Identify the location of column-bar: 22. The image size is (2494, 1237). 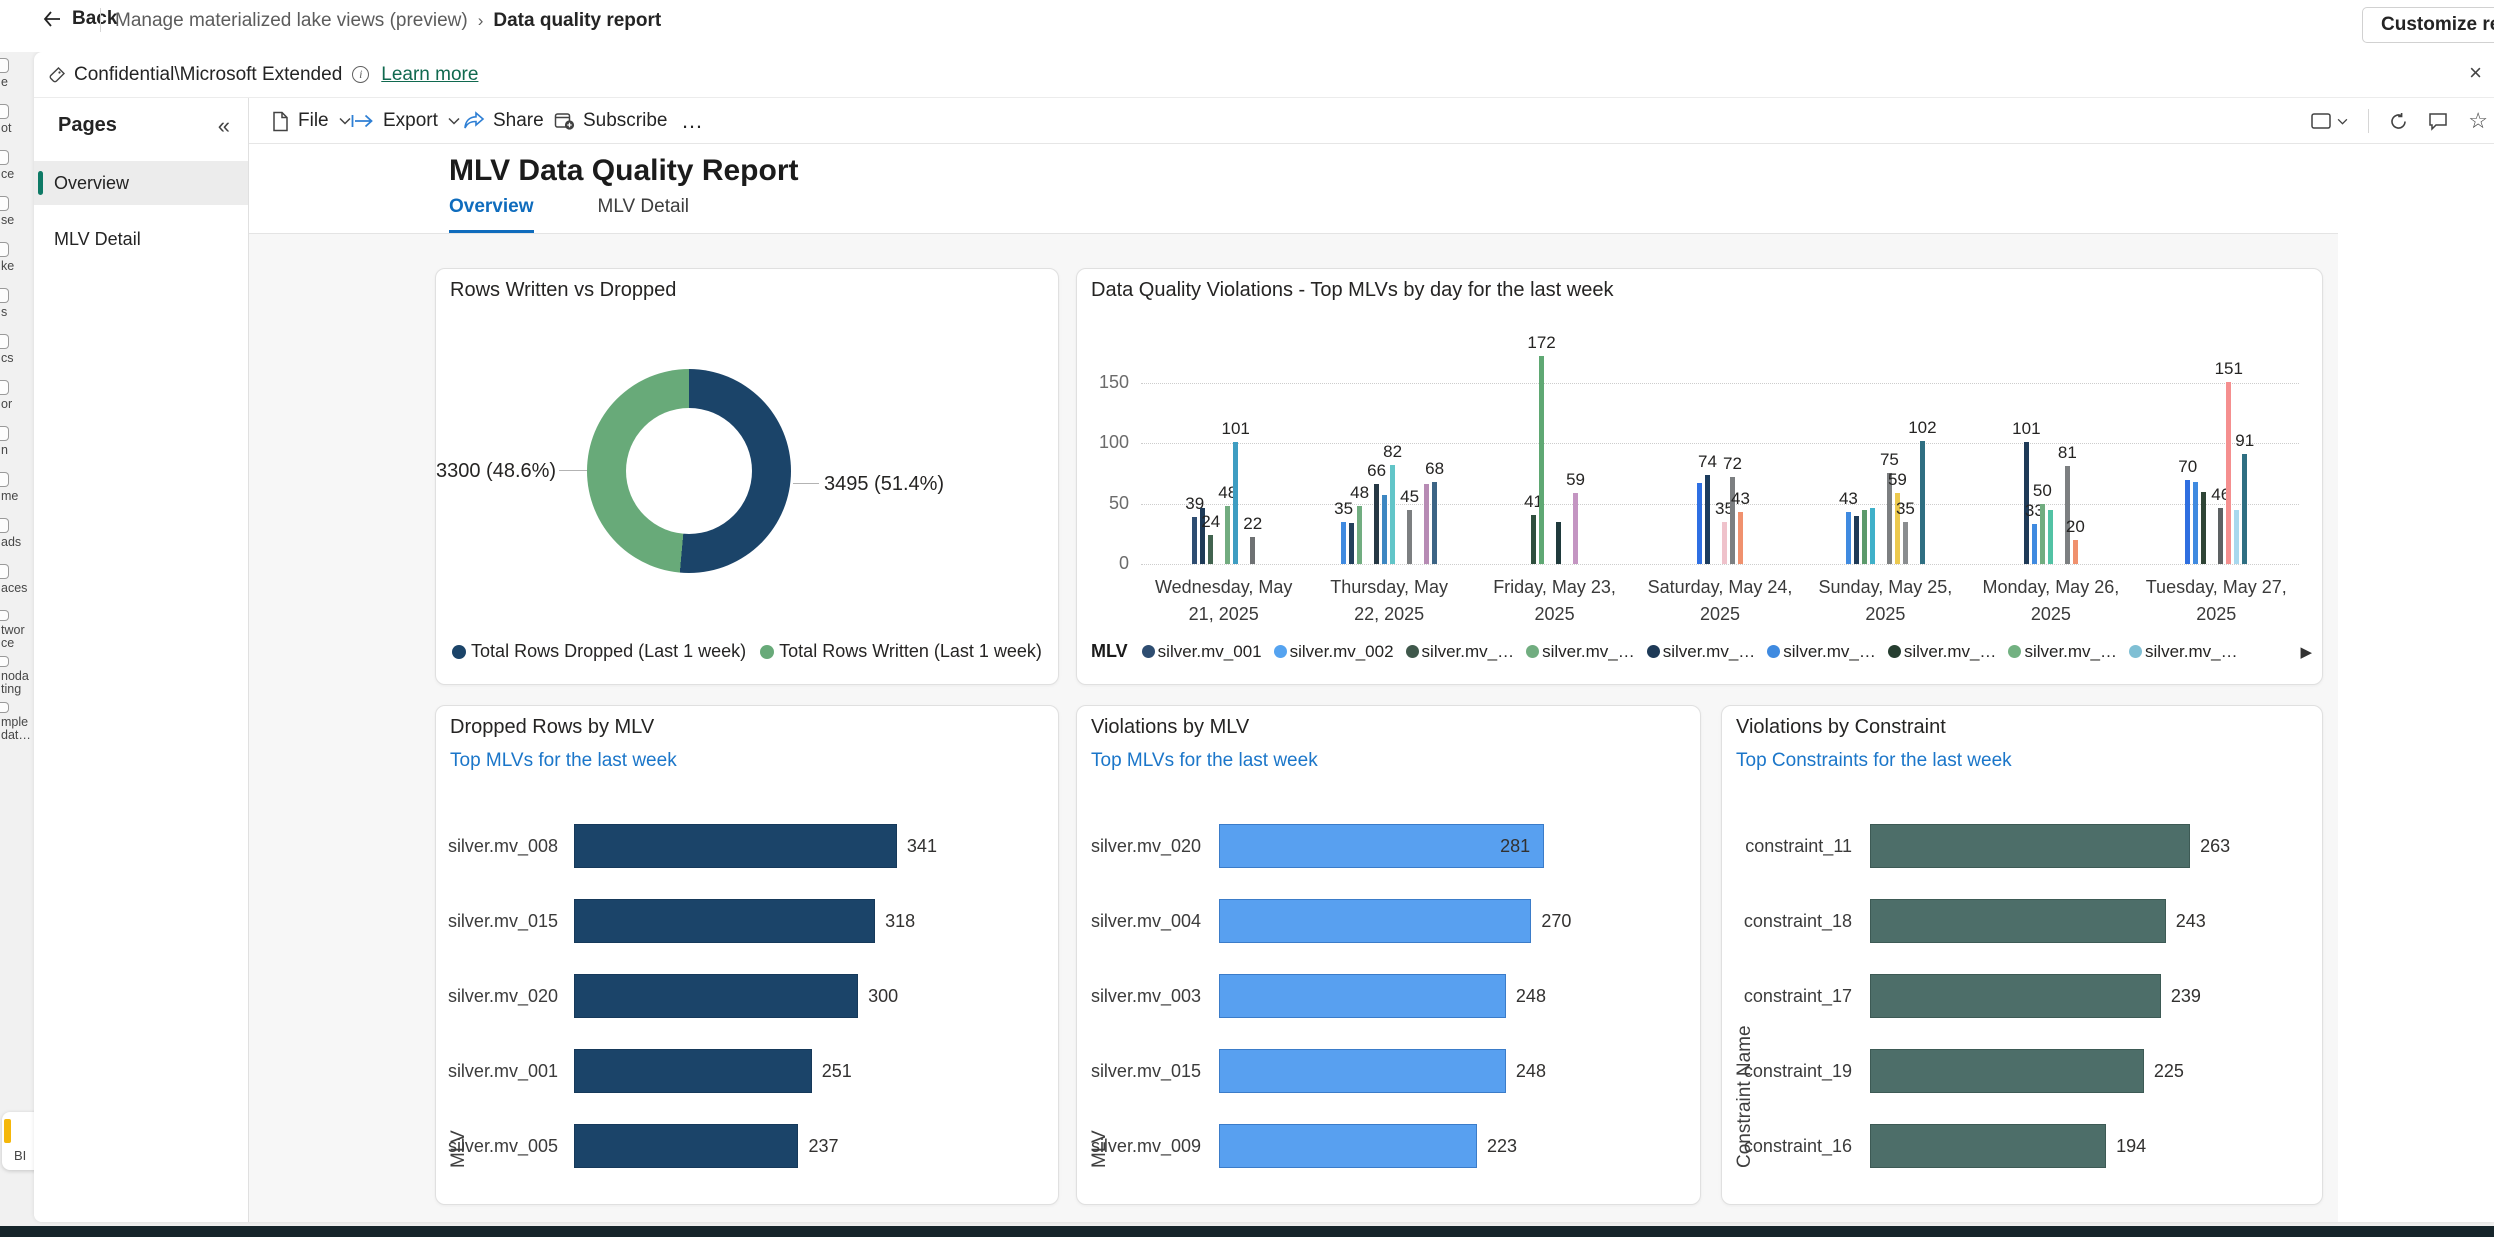
(1252, 539).